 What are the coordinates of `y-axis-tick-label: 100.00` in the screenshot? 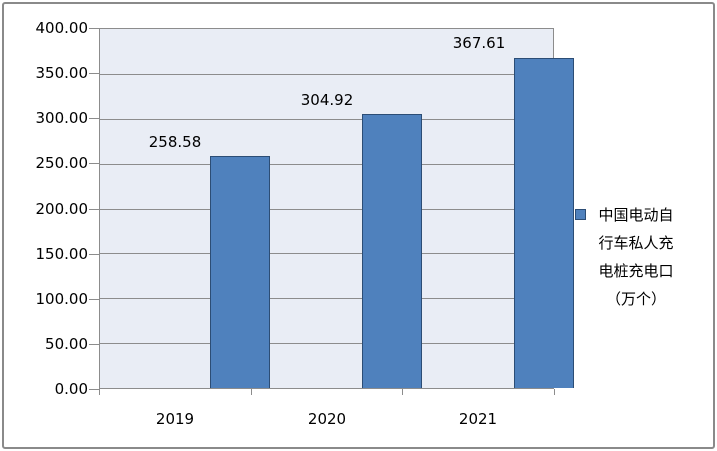 It's located at (62, 299).